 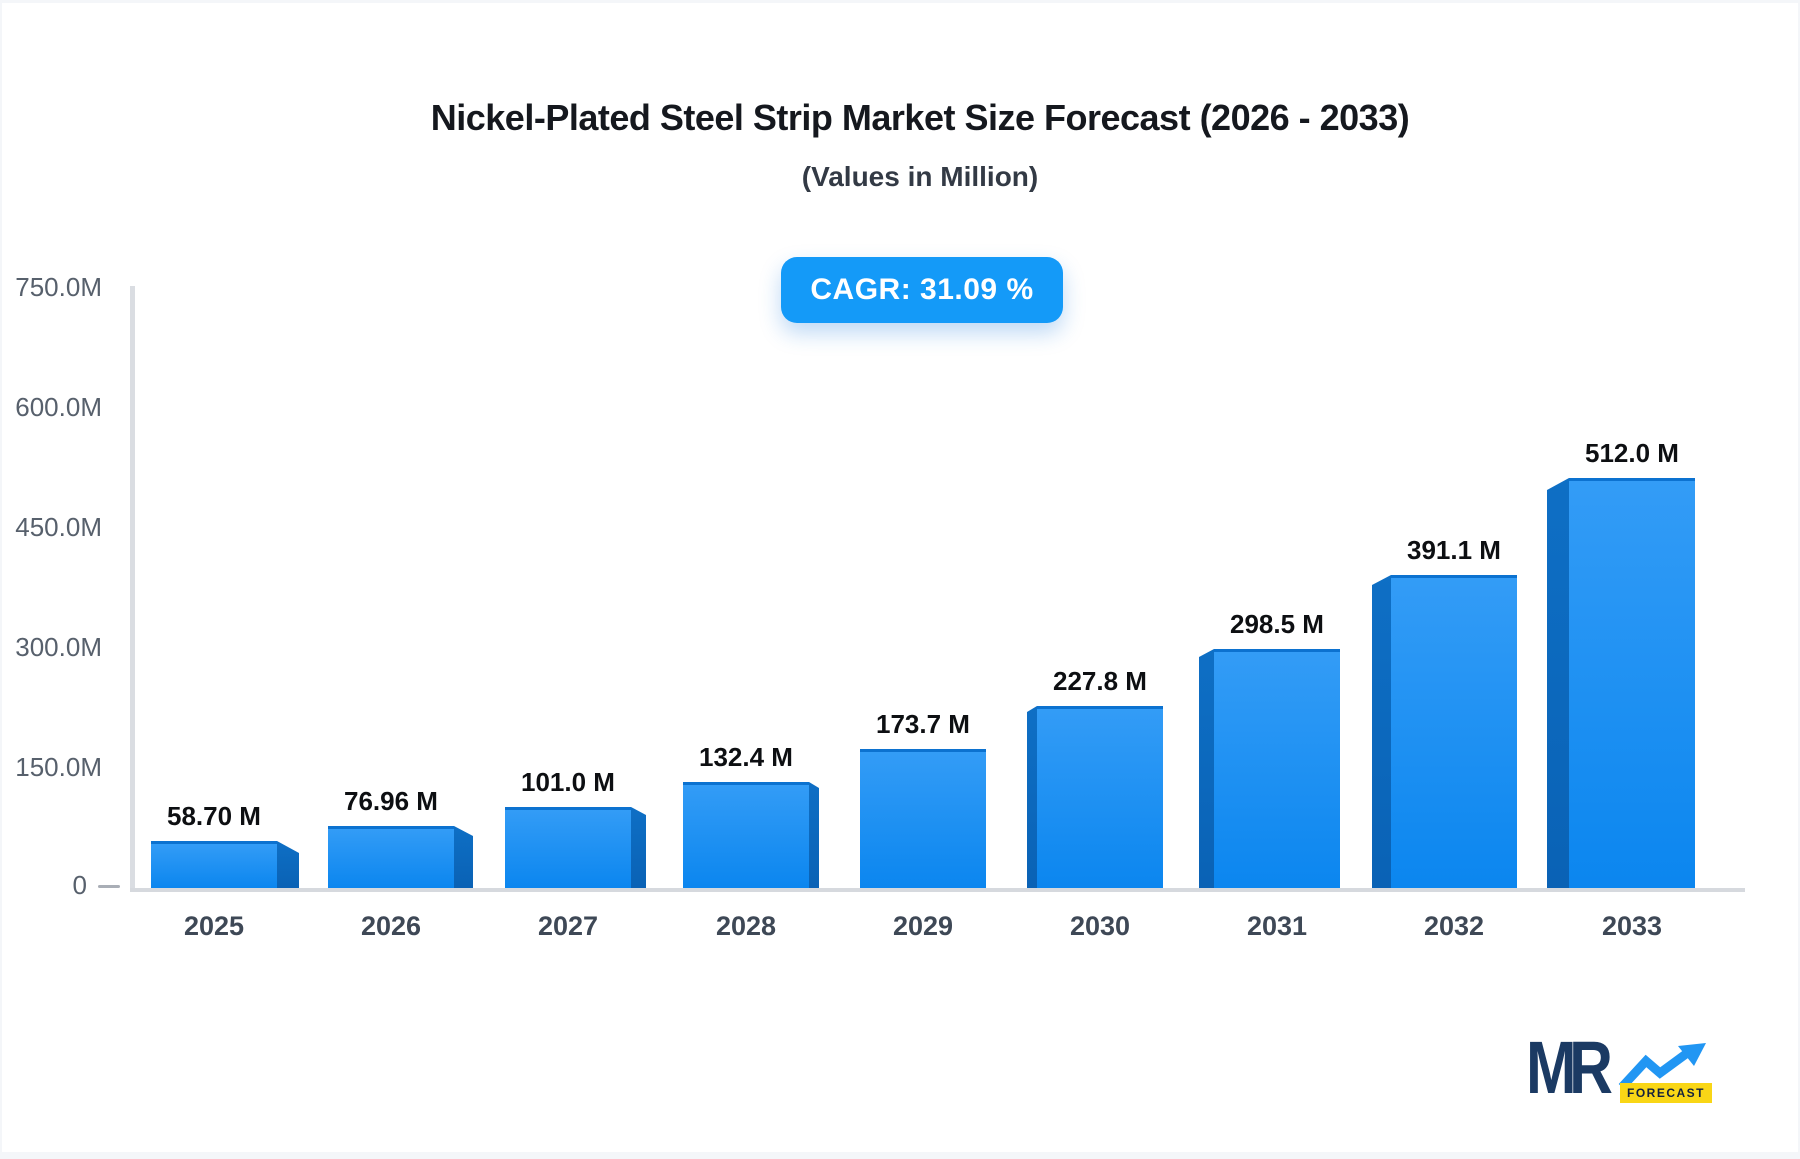 What do you see at coordinates (1558, 683) in the screenshot?
I see `bar-side-face-2033` at bounding box center [1558, 683].